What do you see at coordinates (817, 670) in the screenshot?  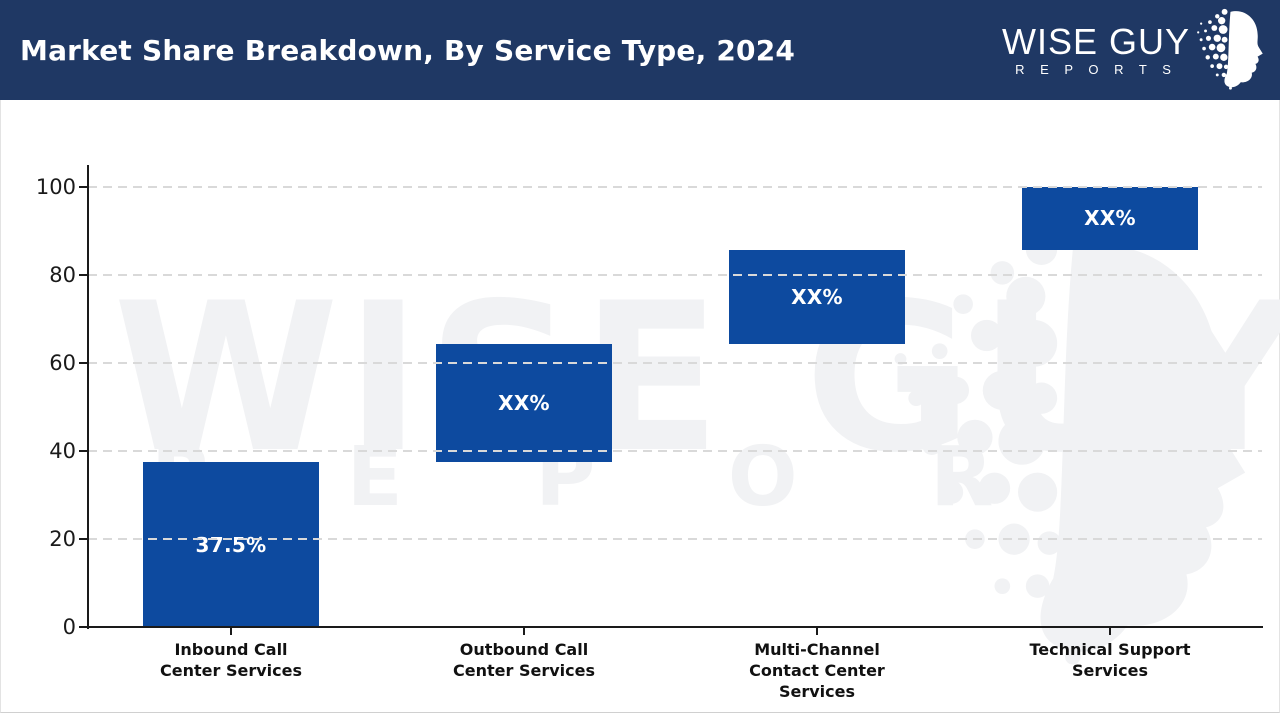 I see `x-axis-category-label: Multi-Channel Contact Center Services` at bounding box center [817, 670].